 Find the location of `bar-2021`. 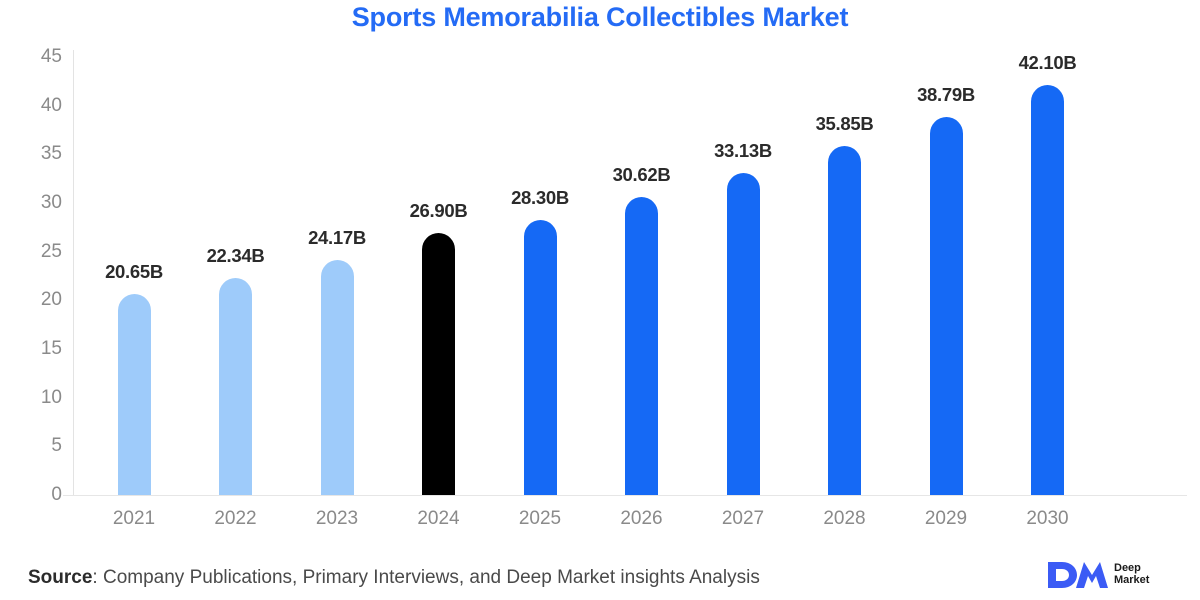

bar-2021 is located at coordinates (134, 394).